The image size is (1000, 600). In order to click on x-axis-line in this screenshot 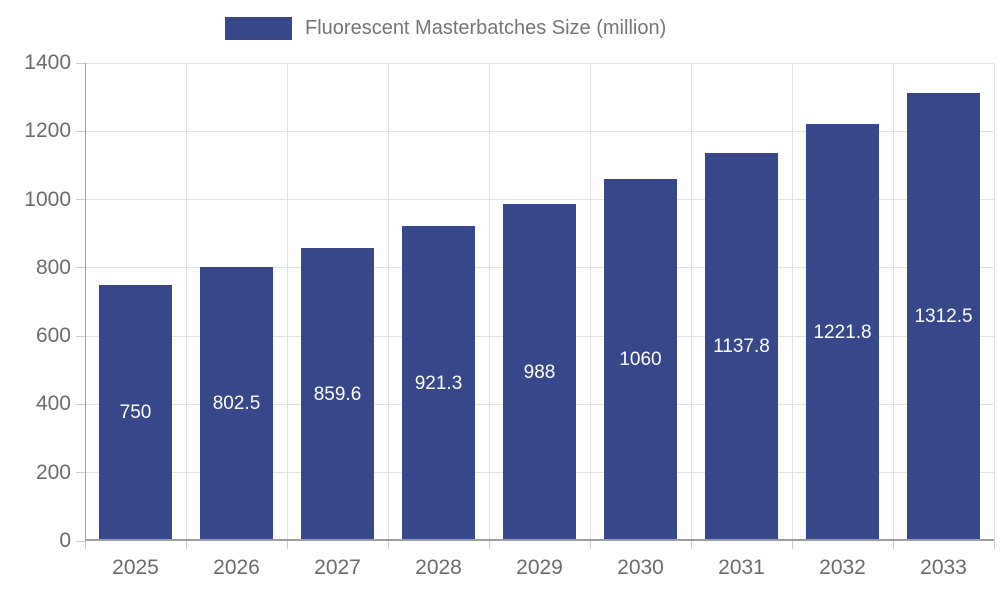, I will do `click(539, 540)`.